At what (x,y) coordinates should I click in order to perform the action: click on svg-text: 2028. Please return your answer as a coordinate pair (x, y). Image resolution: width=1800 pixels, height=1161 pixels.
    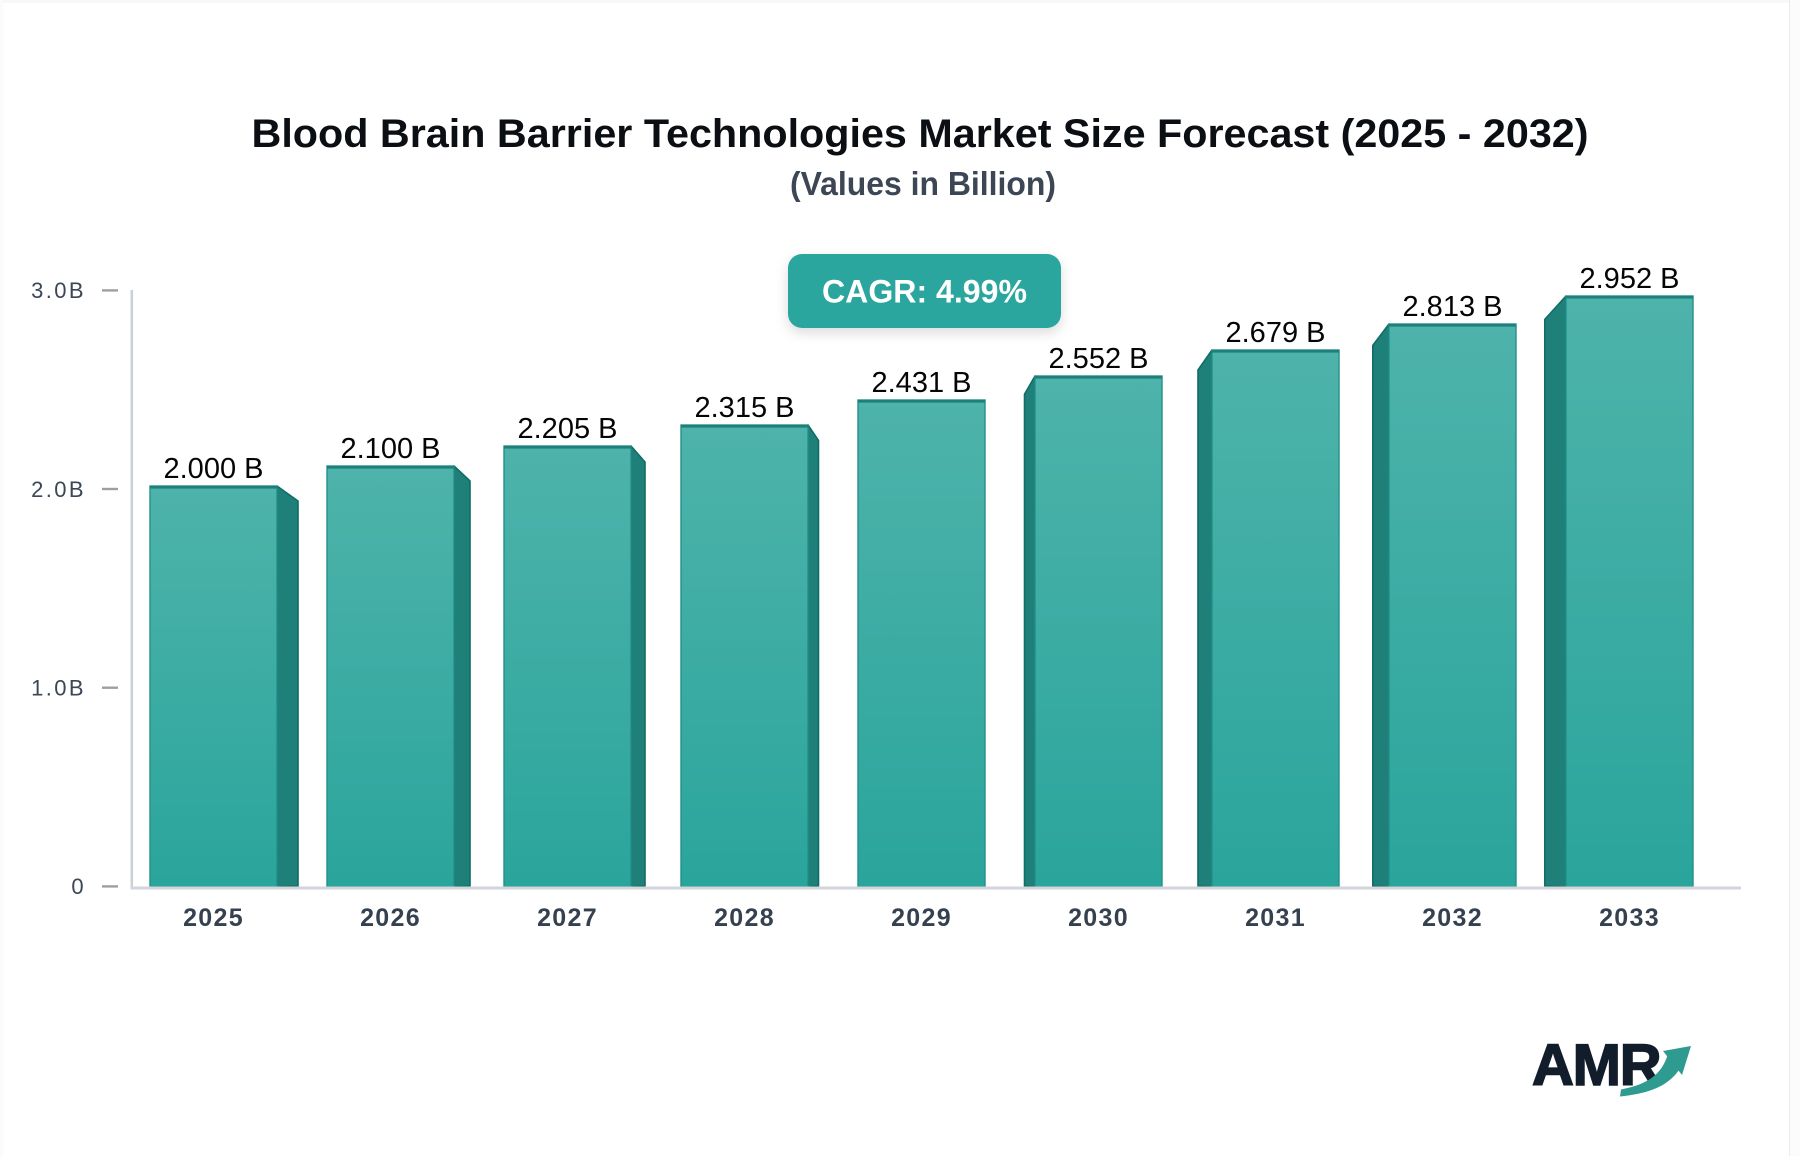
    Looking at the image, I should click on (744, 918).